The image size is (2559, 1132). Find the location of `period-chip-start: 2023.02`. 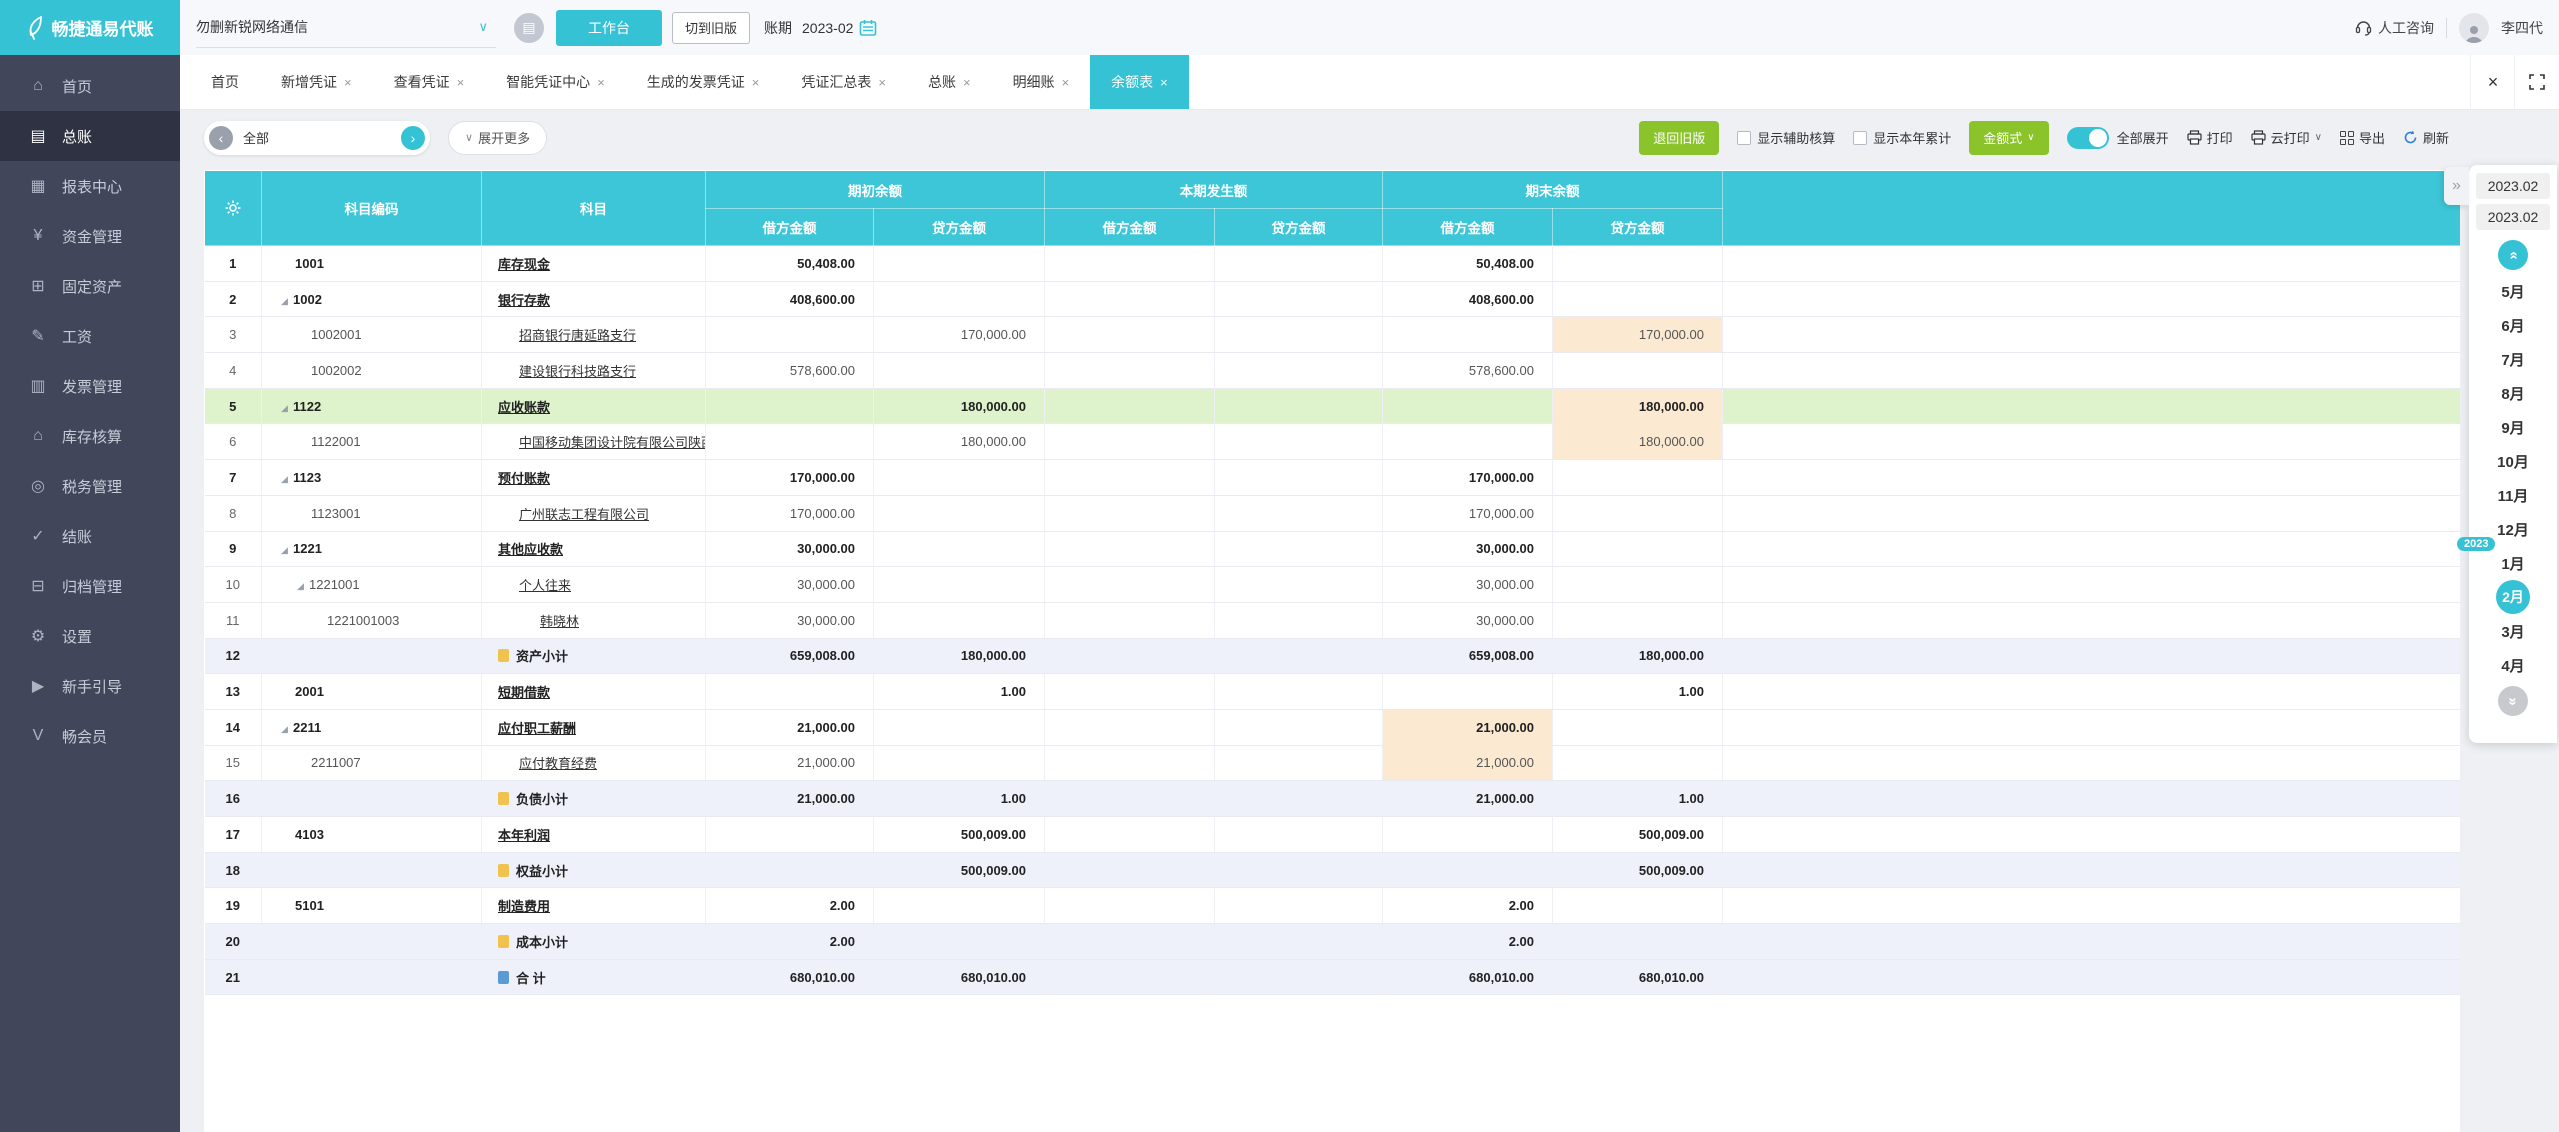

period-chip-start: 2023.02 is located at coordinates (2513, 186).